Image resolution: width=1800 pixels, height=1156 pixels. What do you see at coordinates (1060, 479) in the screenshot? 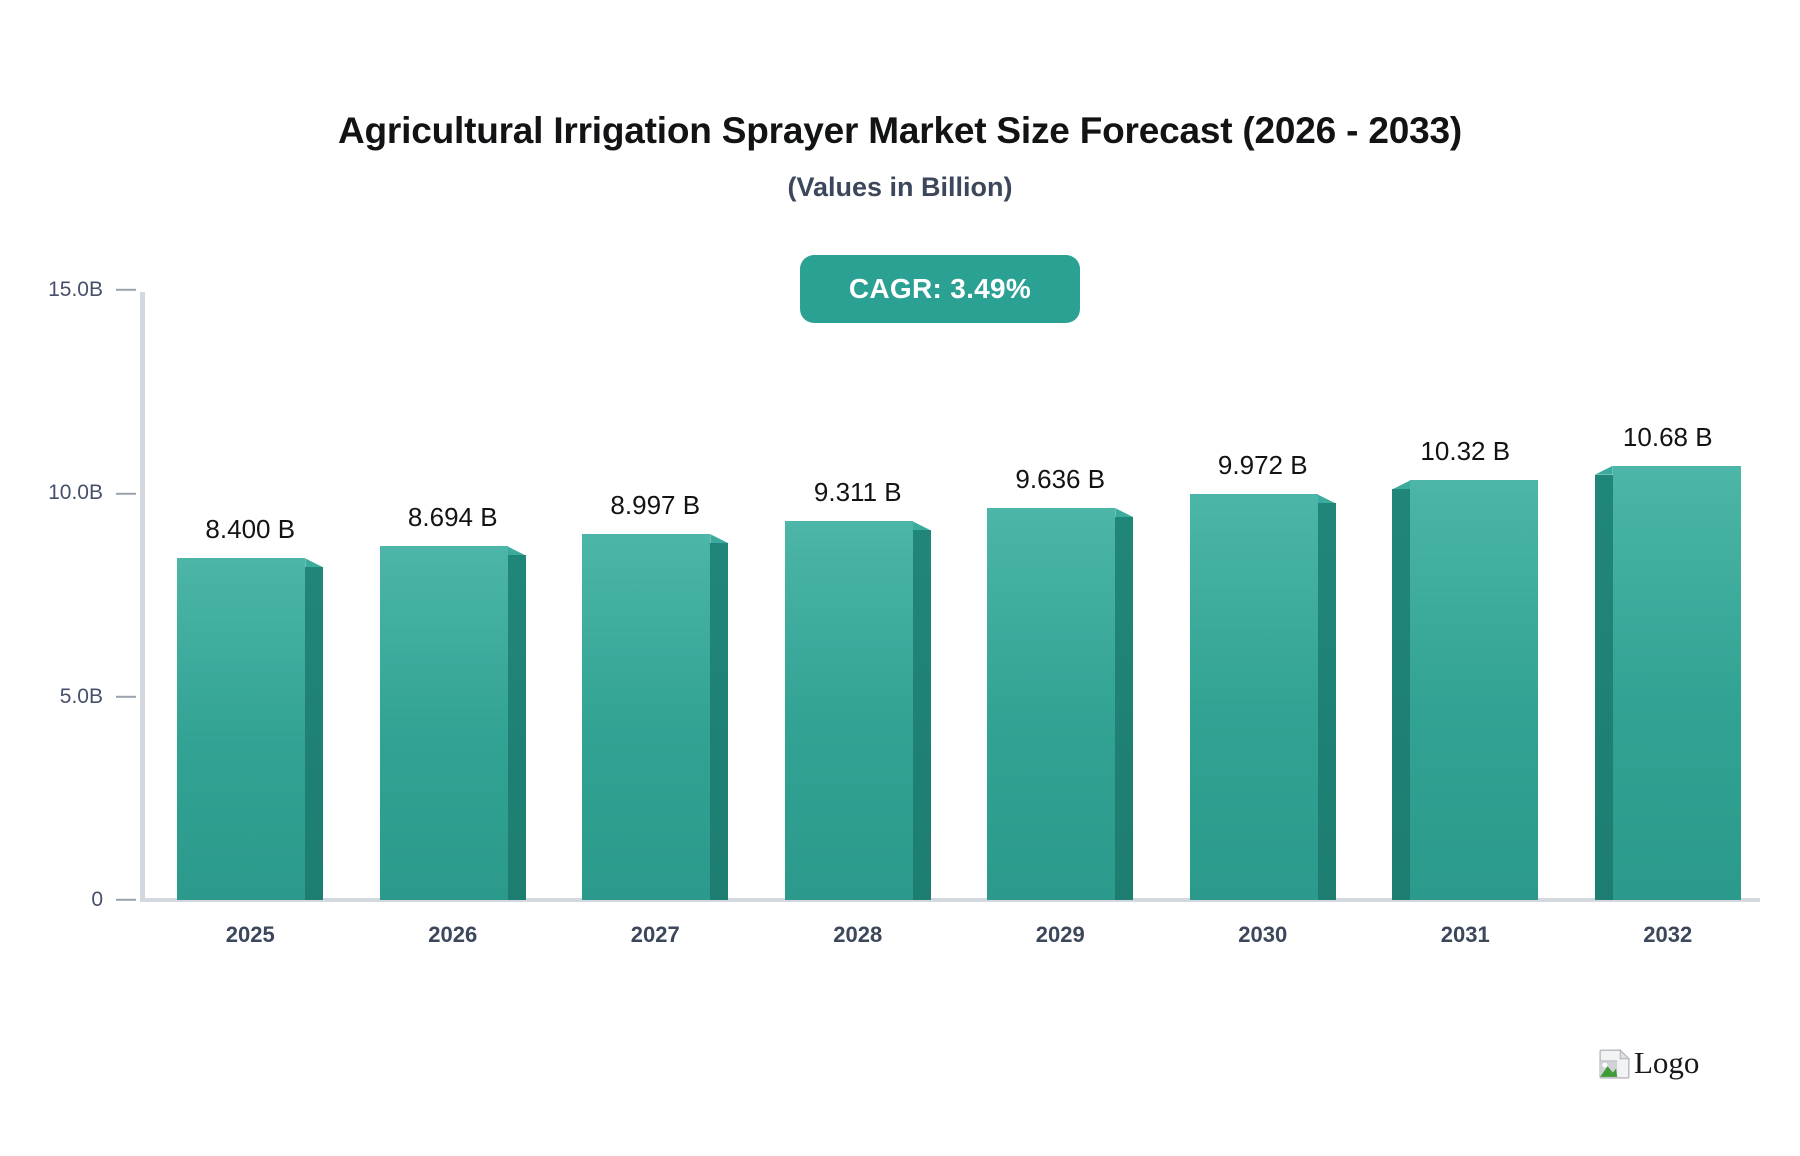
I see `bar-data-label: 9.636 B` at bounding box center [1060, 479].